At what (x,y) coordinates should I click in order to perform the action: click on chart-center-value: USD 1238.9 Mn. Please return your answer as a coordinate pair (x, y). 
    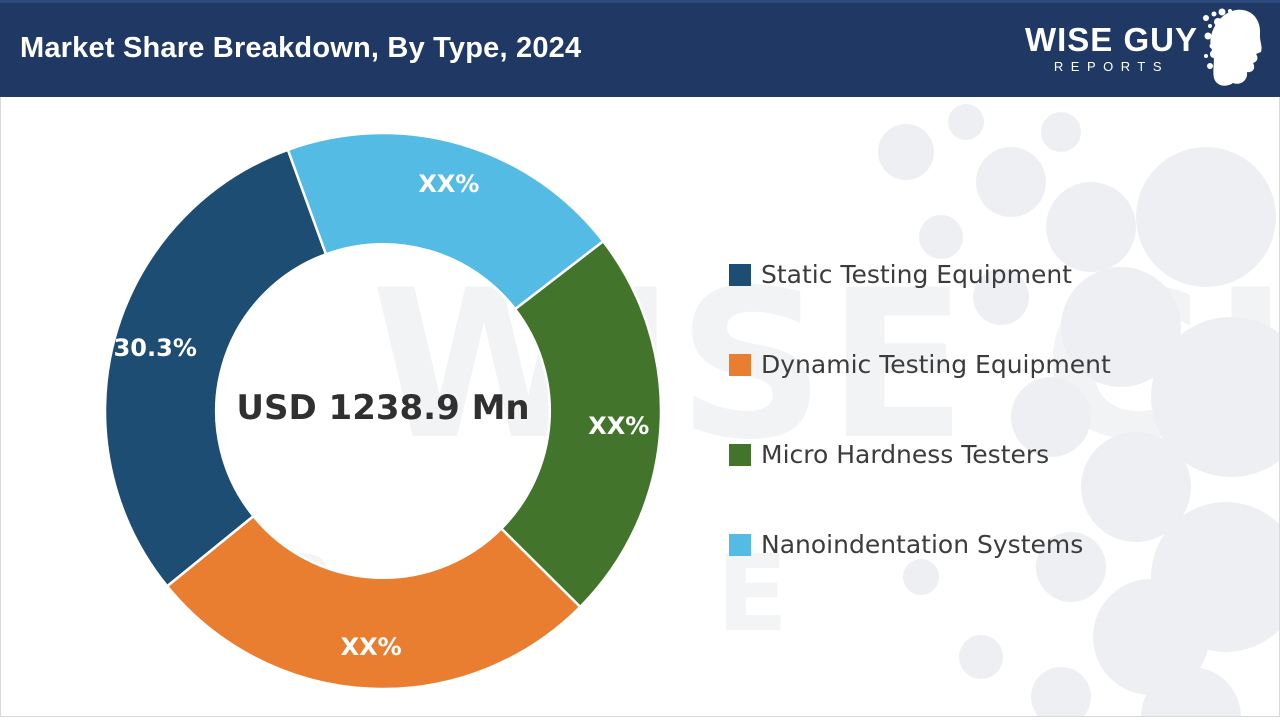
    Looking at the image, I should click on (383, 408).